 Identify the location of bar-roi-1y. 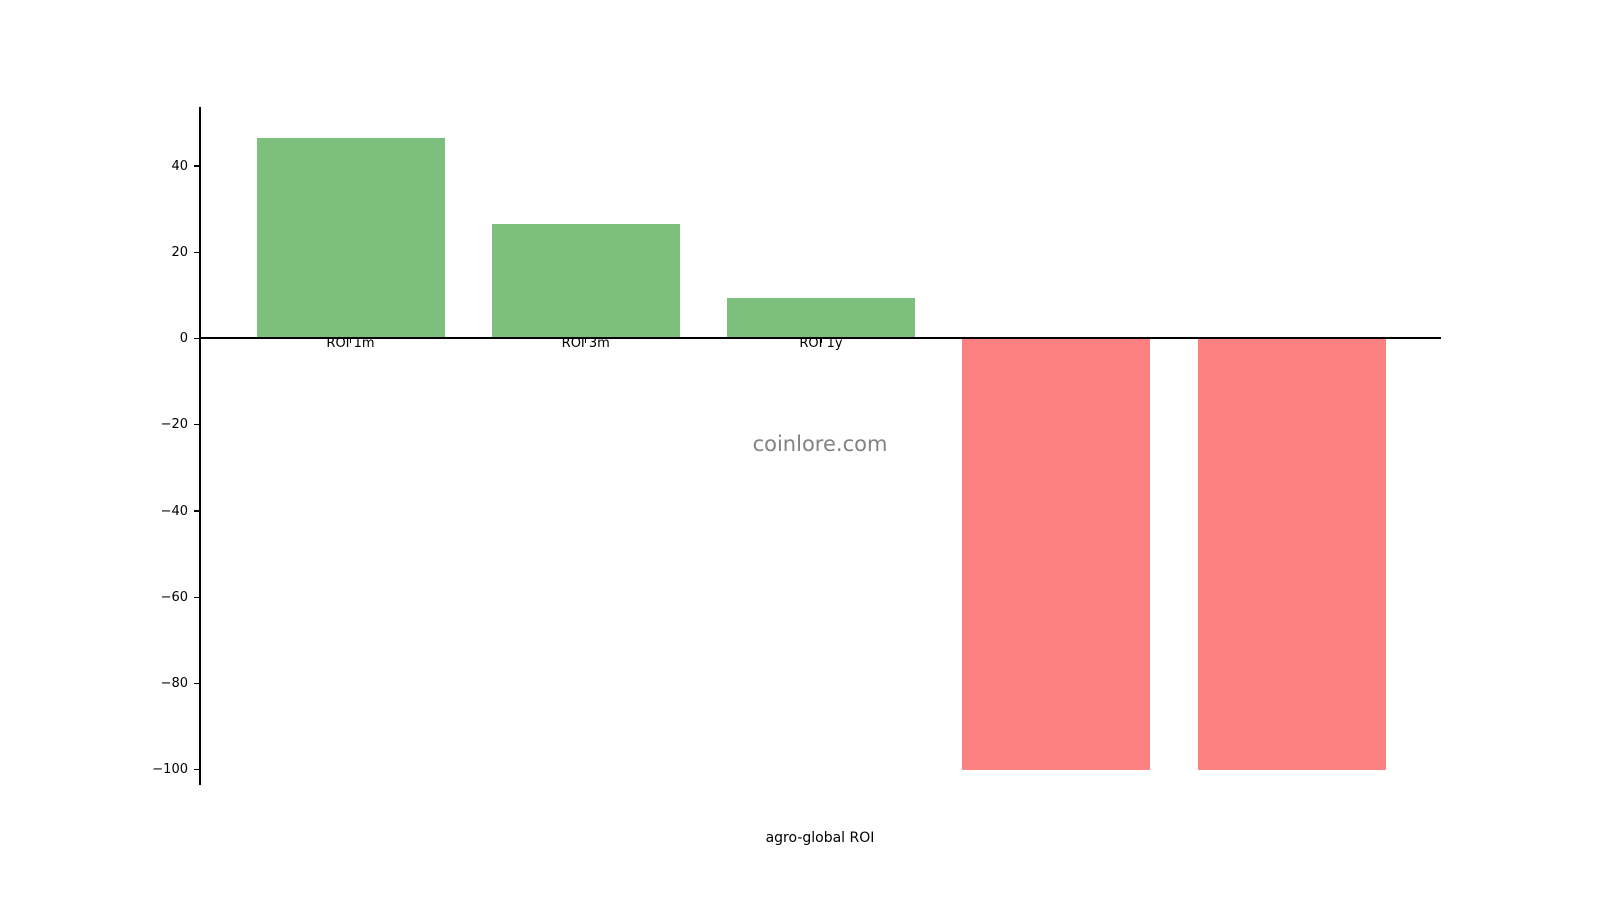
(821, 318).